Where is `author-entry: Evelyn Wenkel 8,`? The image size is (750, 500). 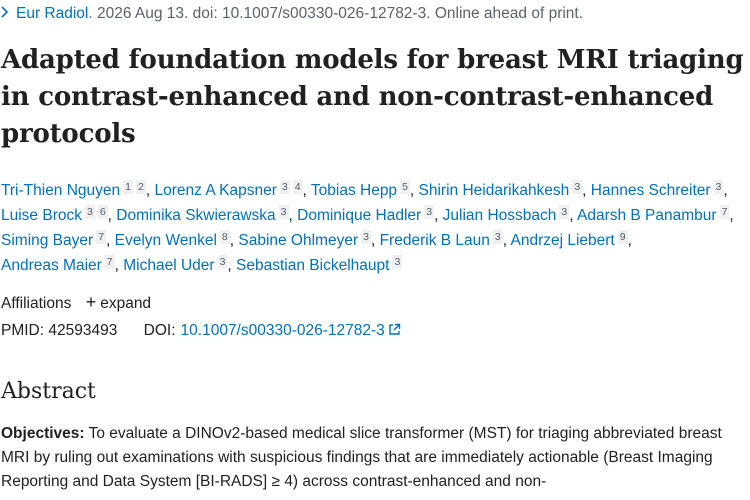
author-entry: Evelyn Wenkel 8, is located at coordinates (174, 239).